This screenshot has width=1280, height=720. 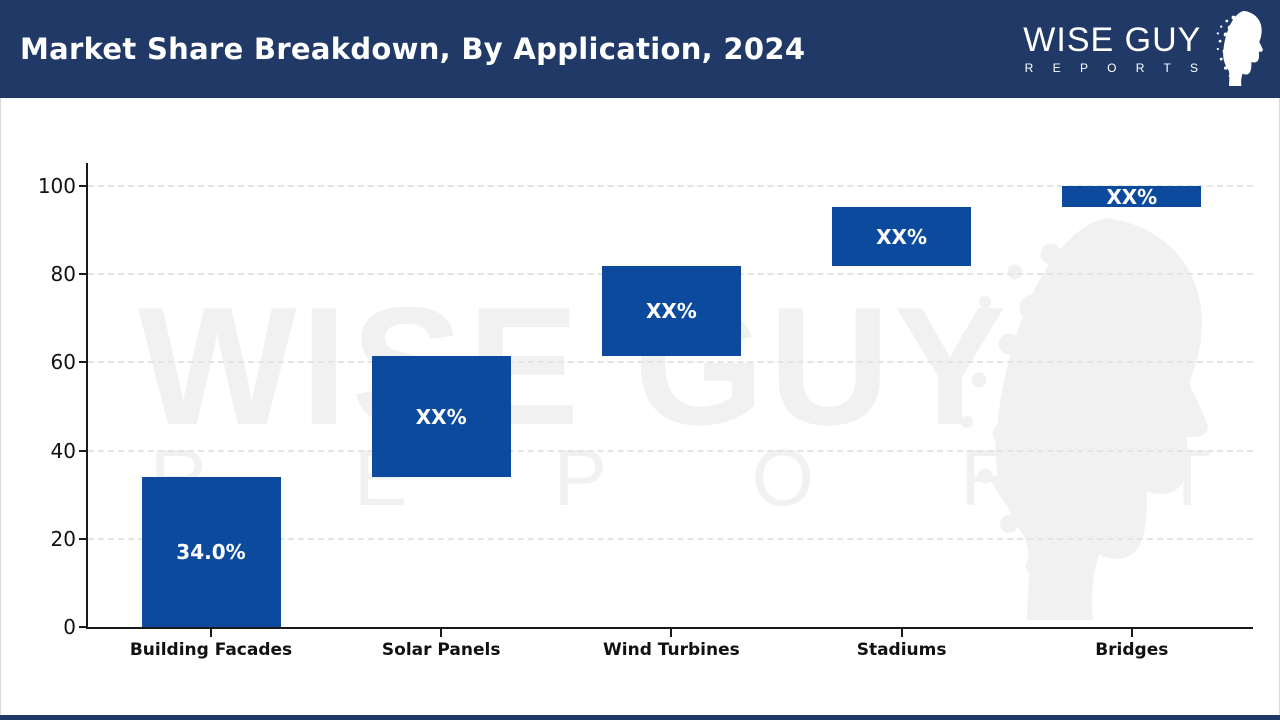 I want to click on bar-value-label: 34.0%, so click(x=211, y=552).